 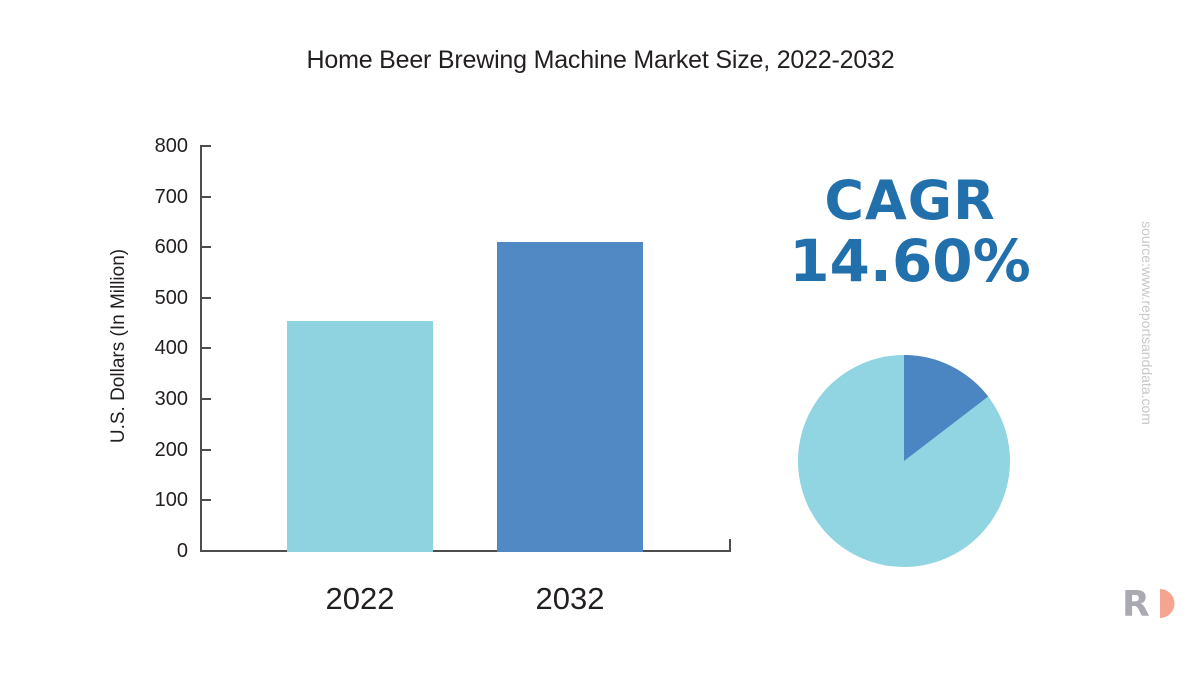 What do you see at coordinates (730, 545) in the screenshot?
I see `x-axis-endcap` at bounding box center [730, 545].